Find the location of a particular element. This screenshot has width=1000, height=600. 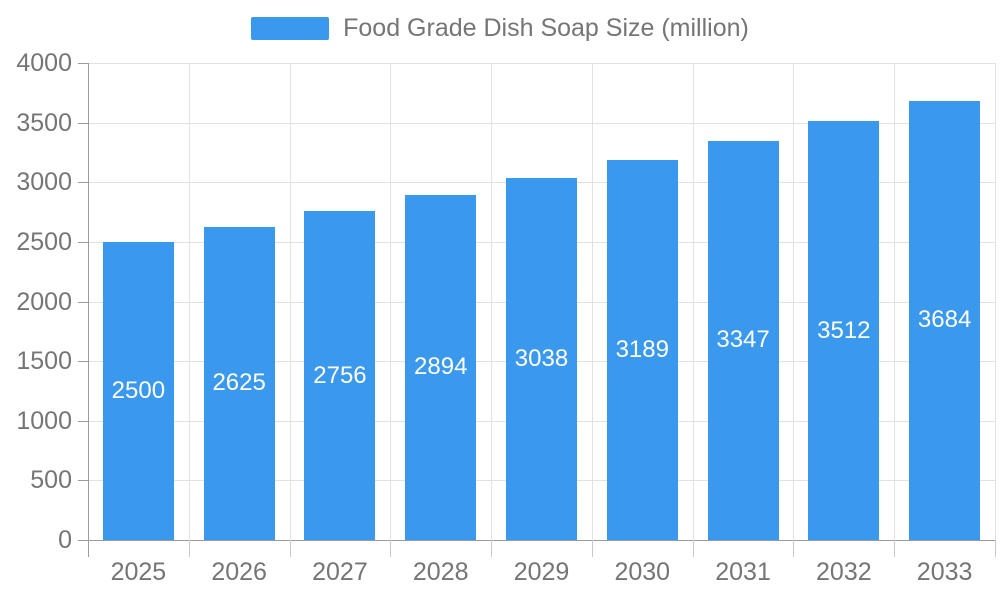

bar-value-label: 3512 is located at coordinates (844, 330).